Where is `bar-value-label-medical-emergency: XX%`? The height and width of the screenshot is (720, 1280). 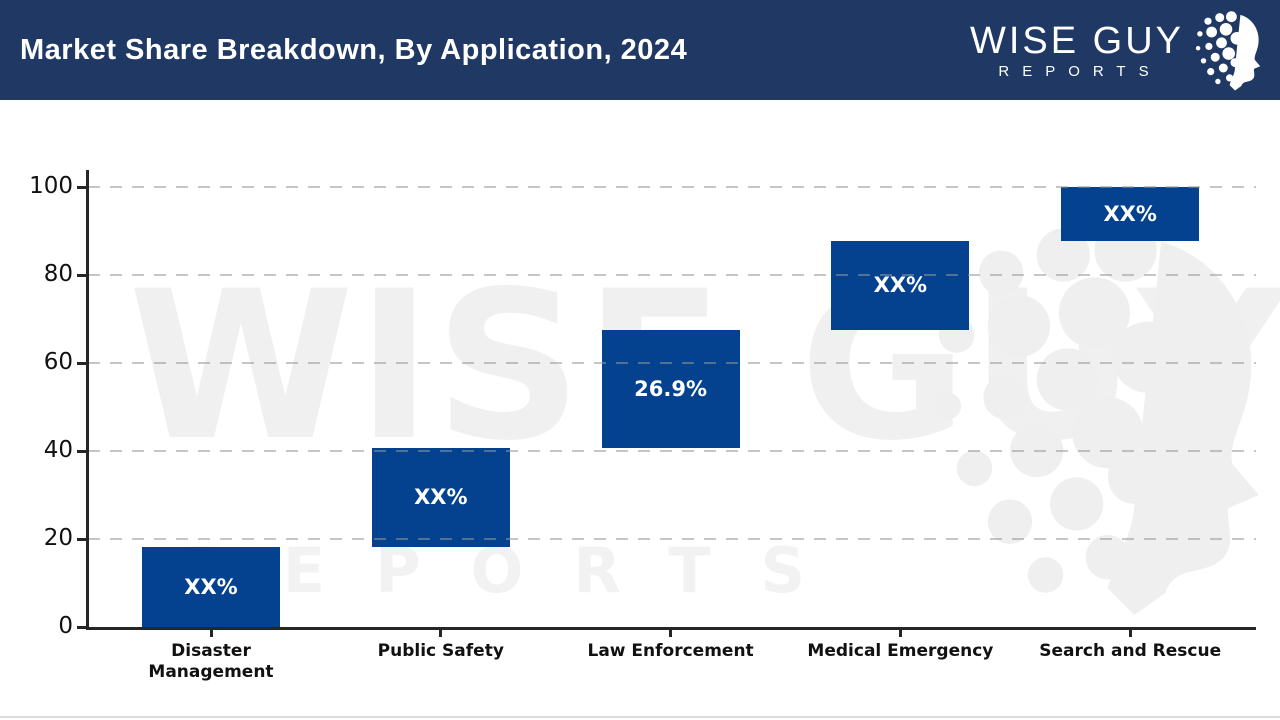
bar-value-label-medical-emergency: XX% is located at coordinates (900, 285).